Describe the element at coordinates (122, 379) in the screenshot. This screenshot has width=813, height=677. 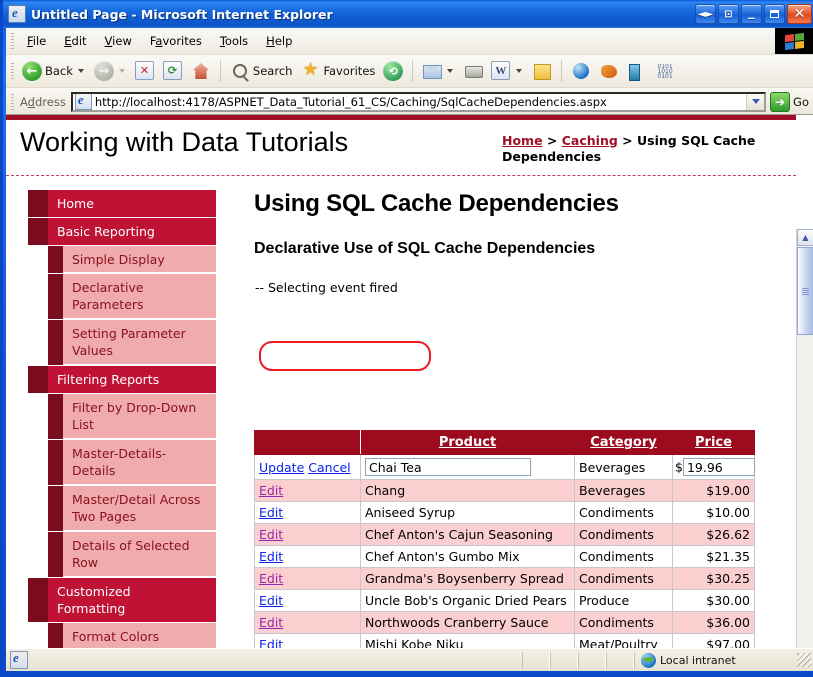
I see `sidebar-item-filtering-reports: Filtering Reports` at that location.